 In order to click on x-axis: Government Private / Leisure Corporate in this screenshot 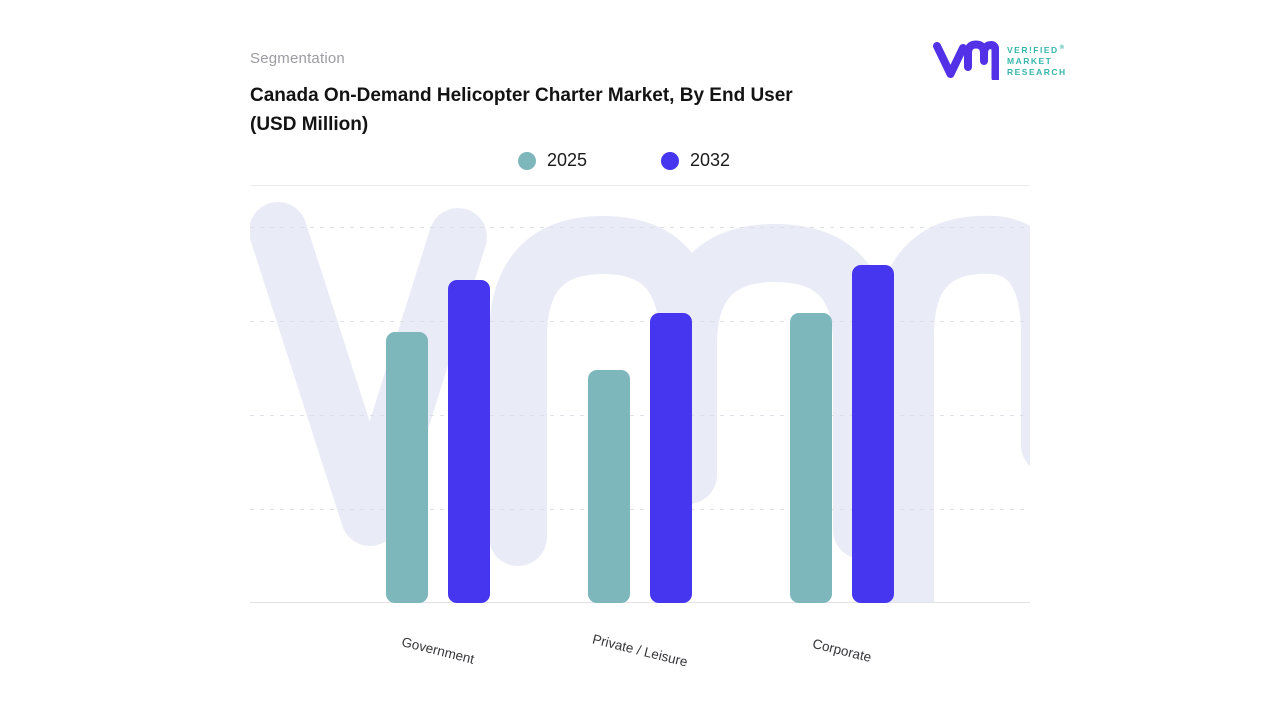, I will do `click(640, 658)`.